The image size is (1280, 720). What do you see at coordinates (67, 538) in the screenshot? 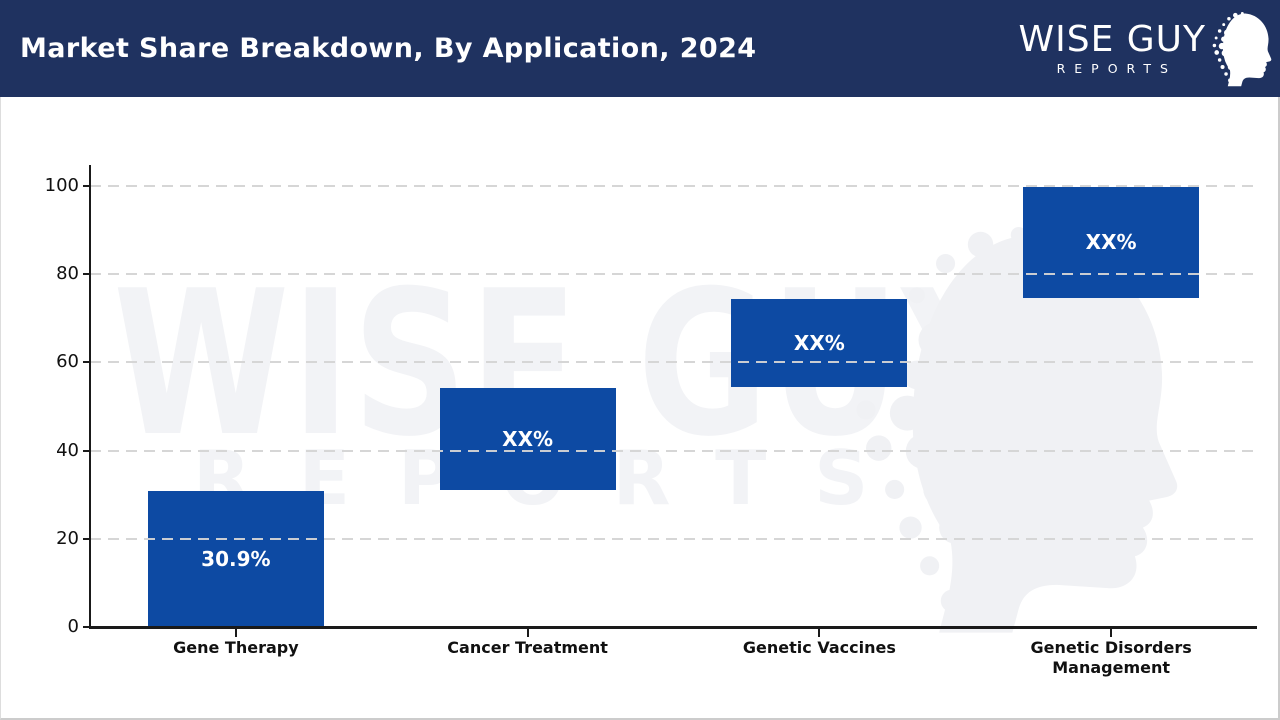
I see `y-tick-label: 20` at bounding box center [67, 538].